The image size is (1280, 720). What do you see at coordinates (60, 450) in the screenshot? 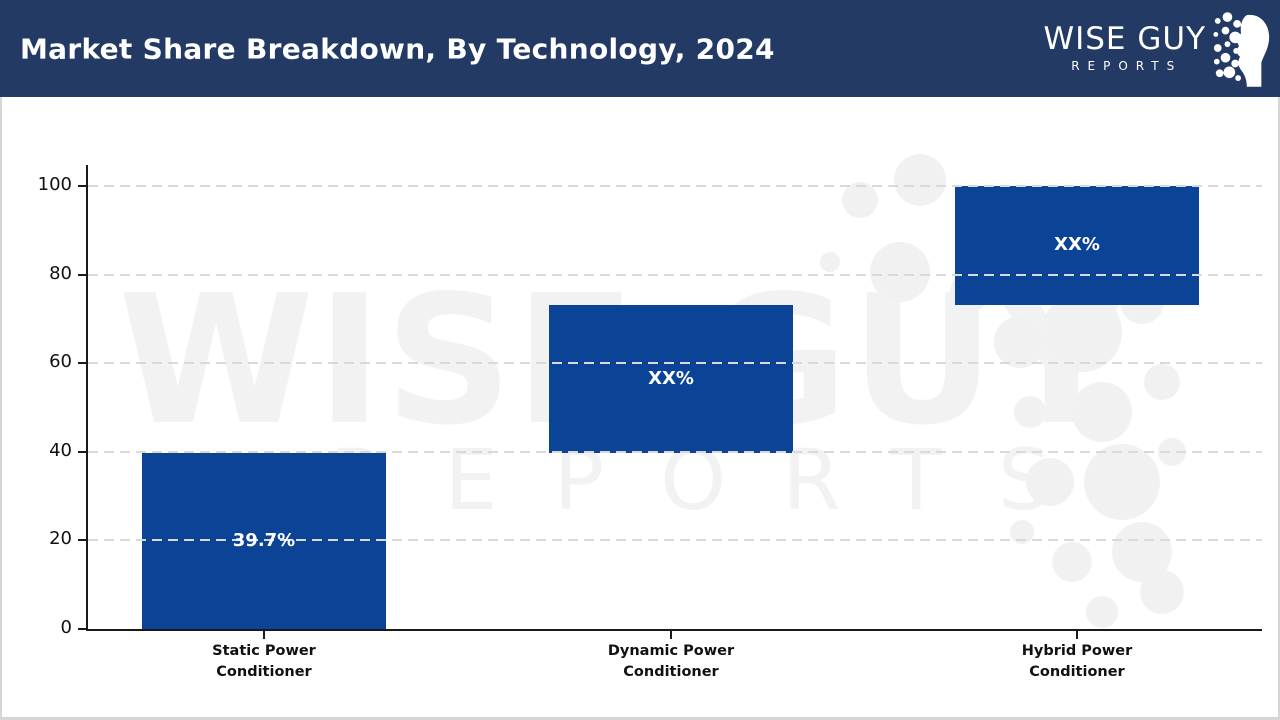
I see `y-tick-label-40: 40` at bounding box center [60, 450].